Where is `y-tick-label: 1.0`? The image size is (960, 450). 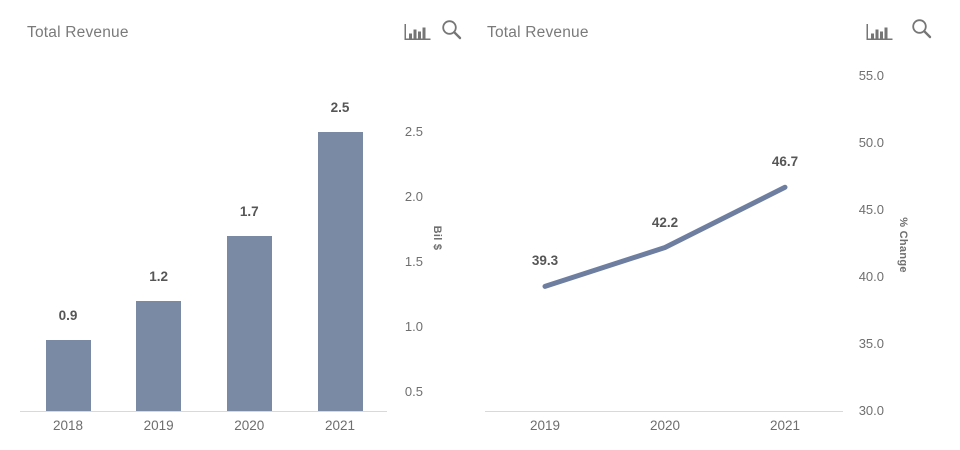 y-tick-label: 1.0 is located at coordinates (413, 326).